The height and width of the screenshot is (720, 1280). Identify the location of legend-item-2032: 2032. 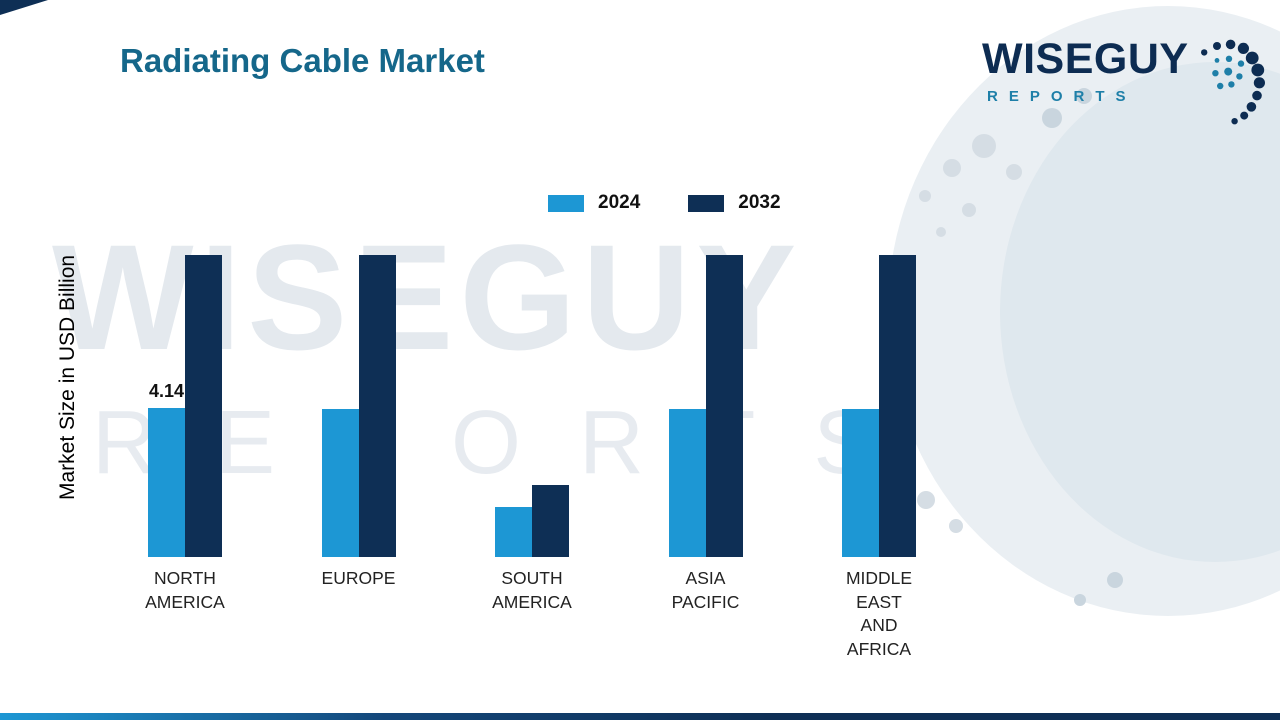
(734, 203).